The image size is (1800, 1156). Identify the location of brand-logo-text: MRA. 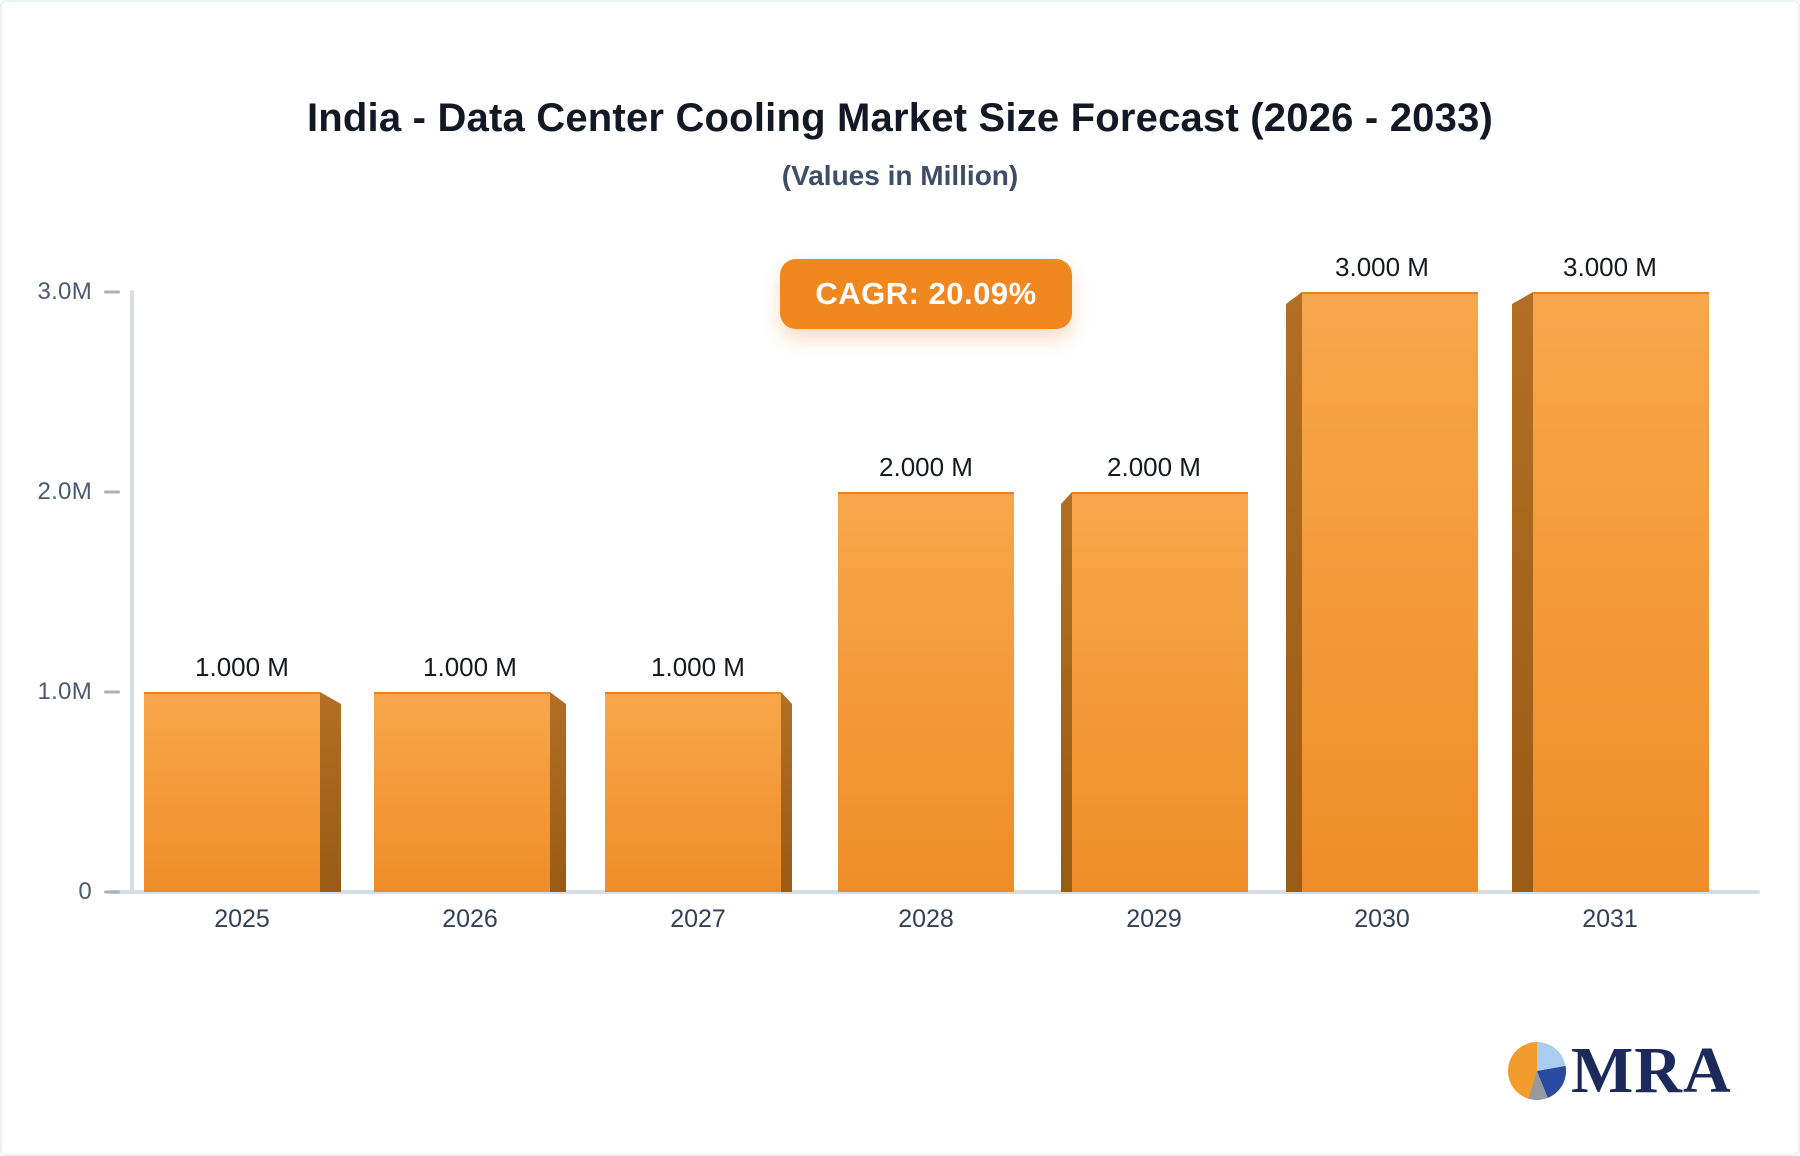
(1651, 1070).